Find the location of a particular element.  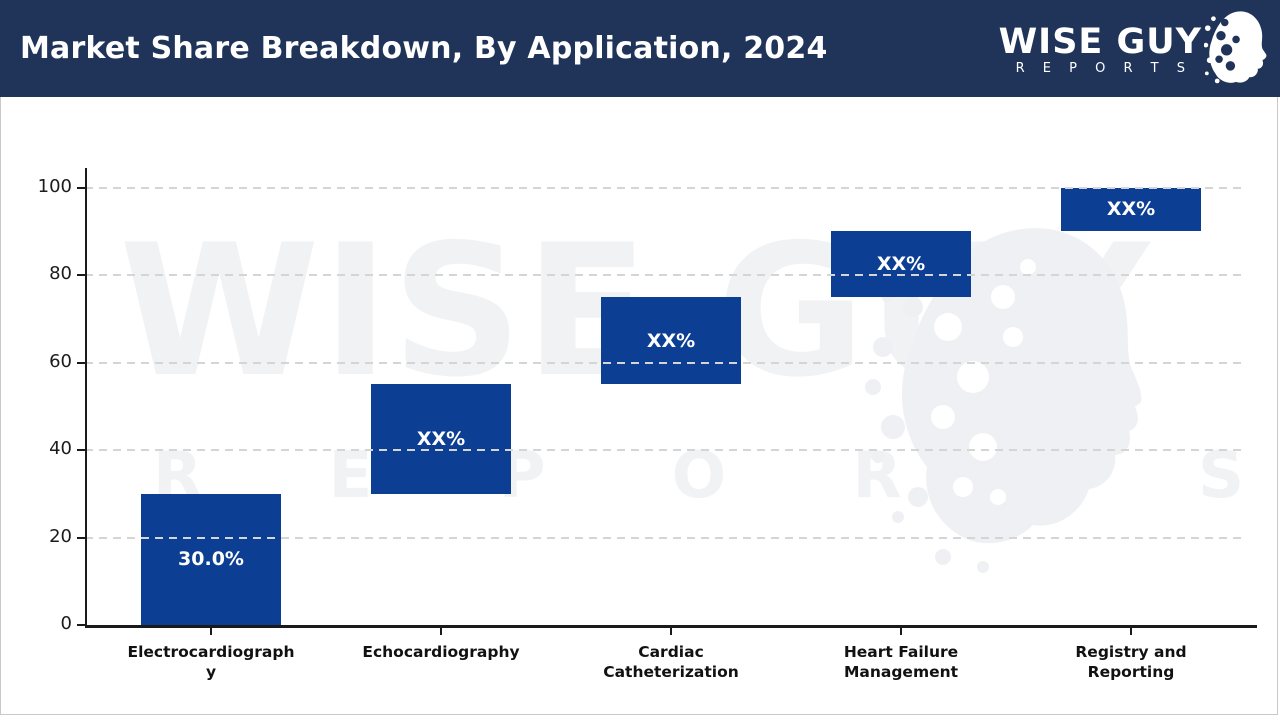

brand-name: WISE GUY is located at coordinates (1100, 42).